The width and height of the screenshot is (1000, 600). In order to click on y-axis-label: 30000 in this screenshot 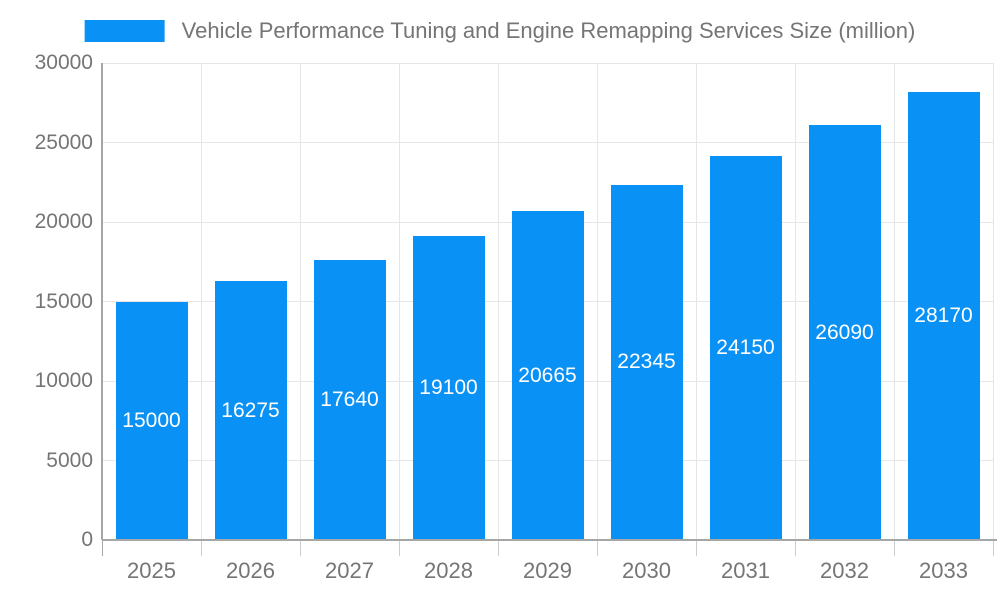, I will do `click(63, 62)`.